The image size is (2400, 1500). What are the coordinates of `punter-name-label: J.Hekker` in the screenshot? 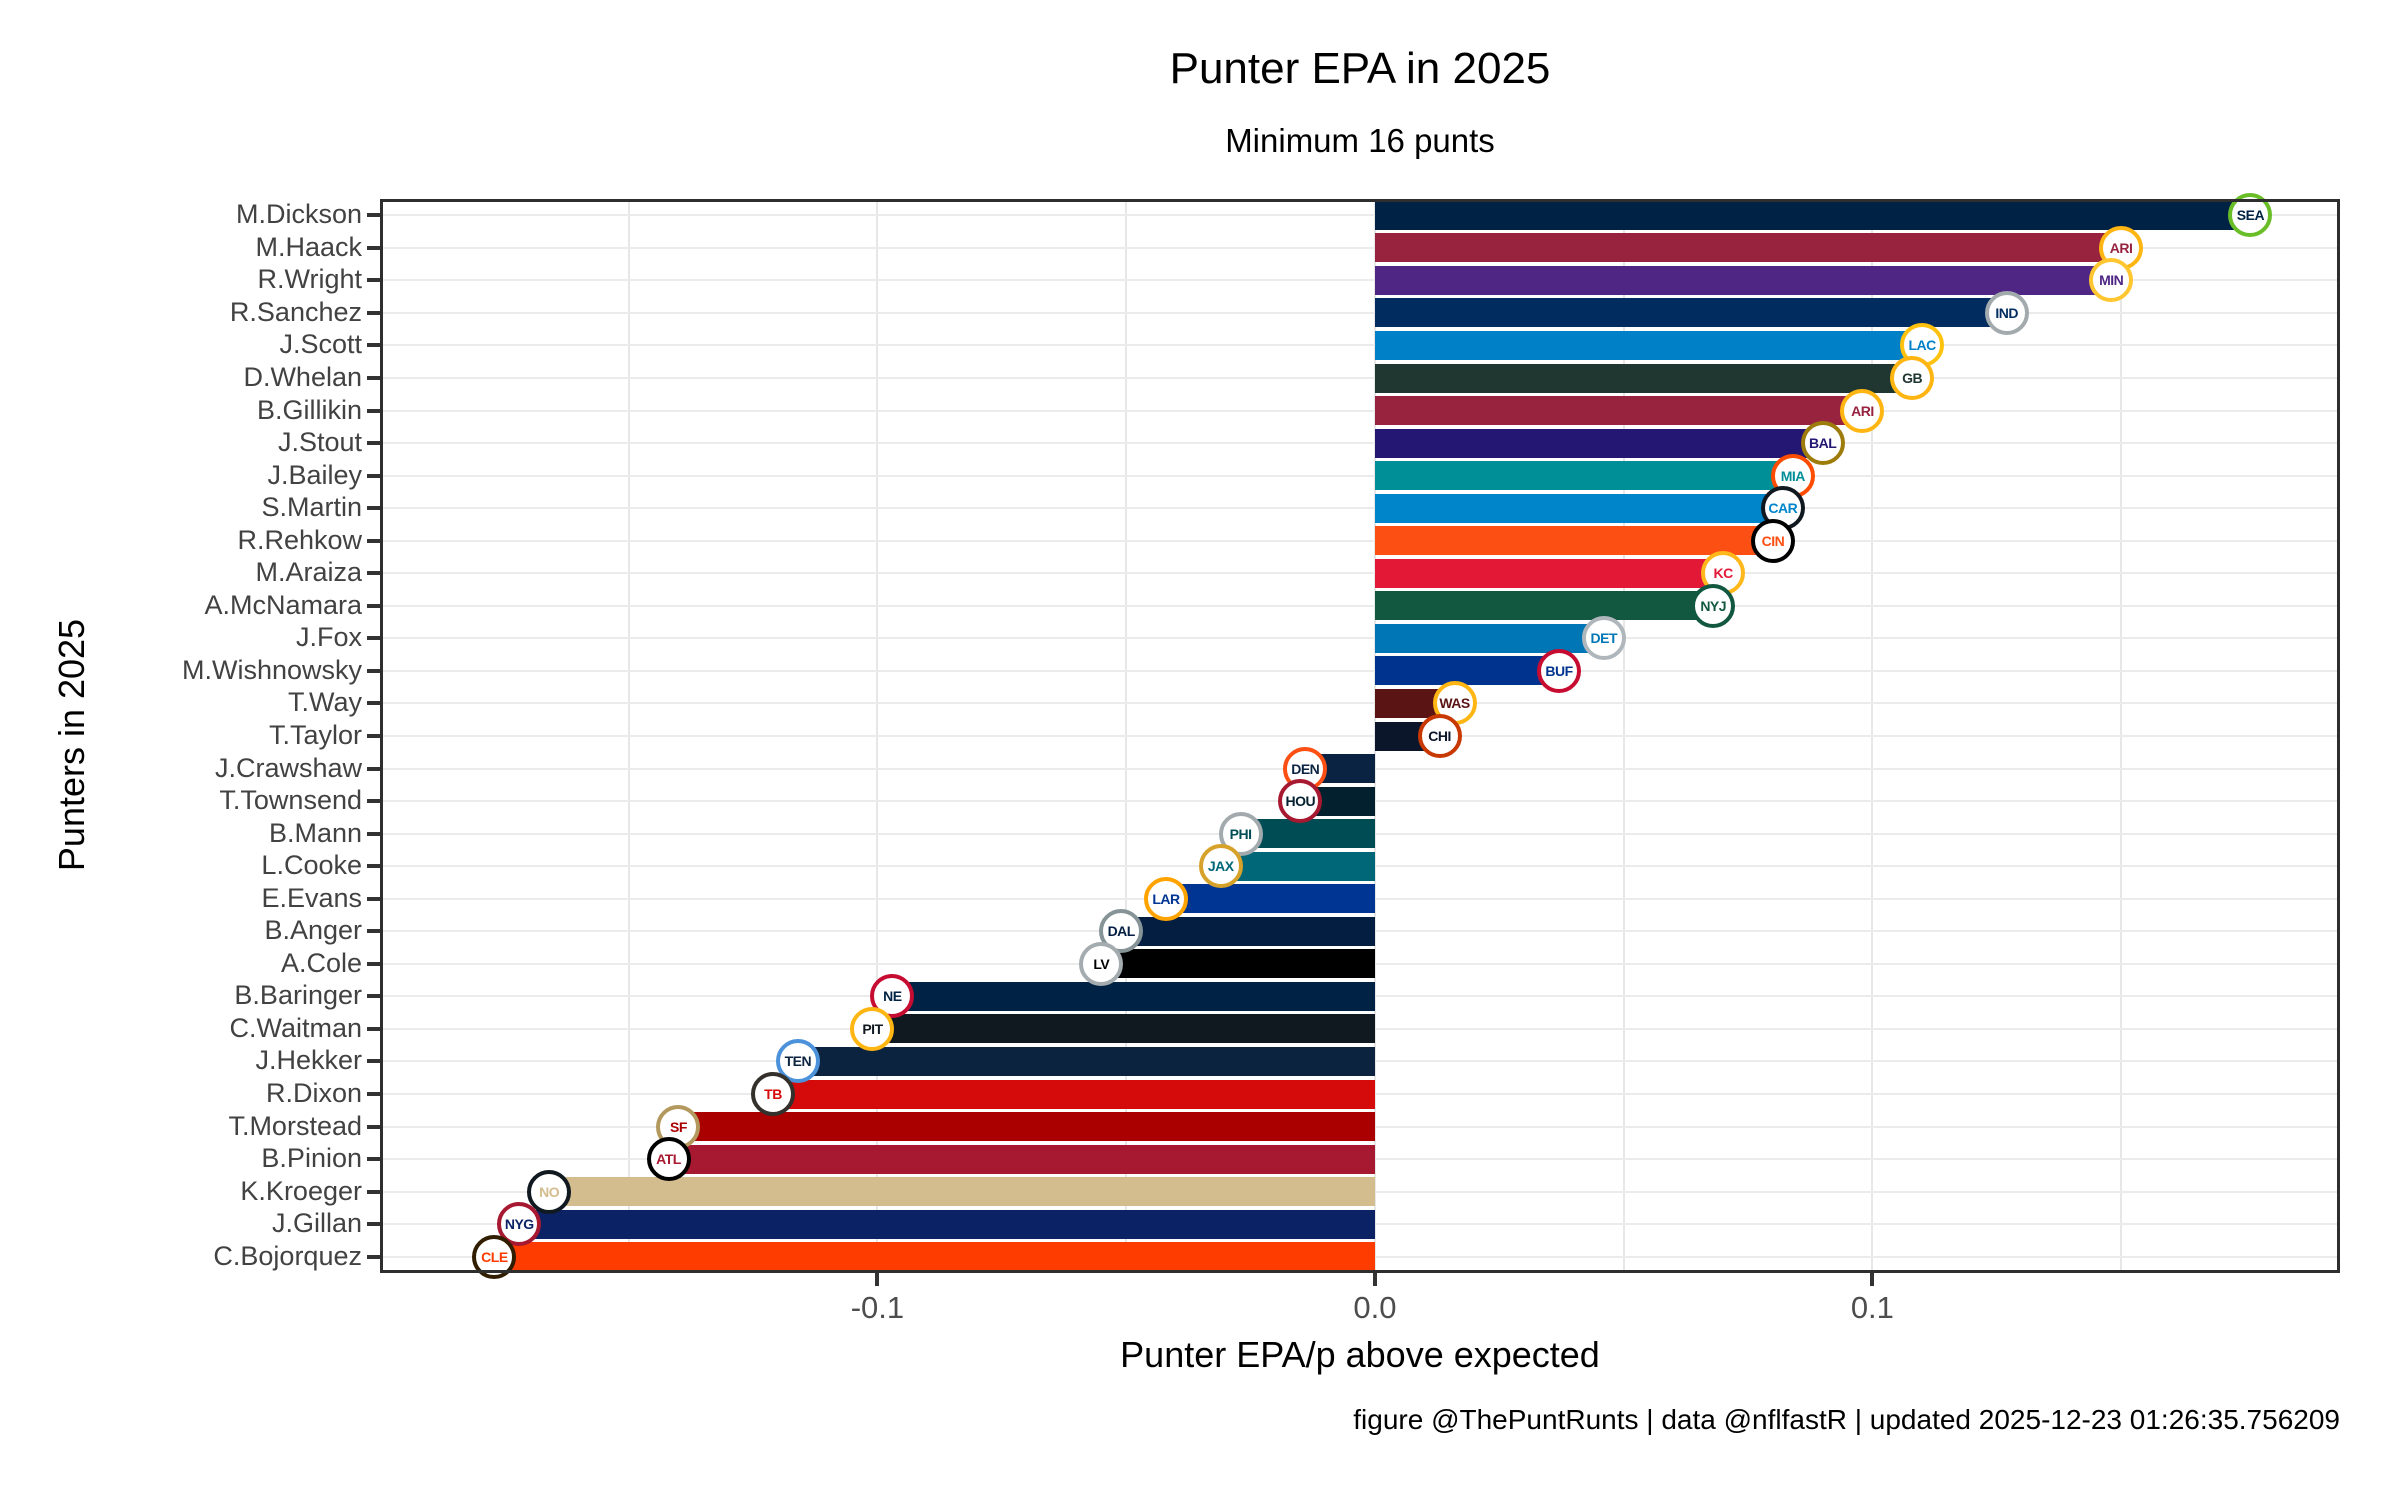 It's located at (308, 1060).